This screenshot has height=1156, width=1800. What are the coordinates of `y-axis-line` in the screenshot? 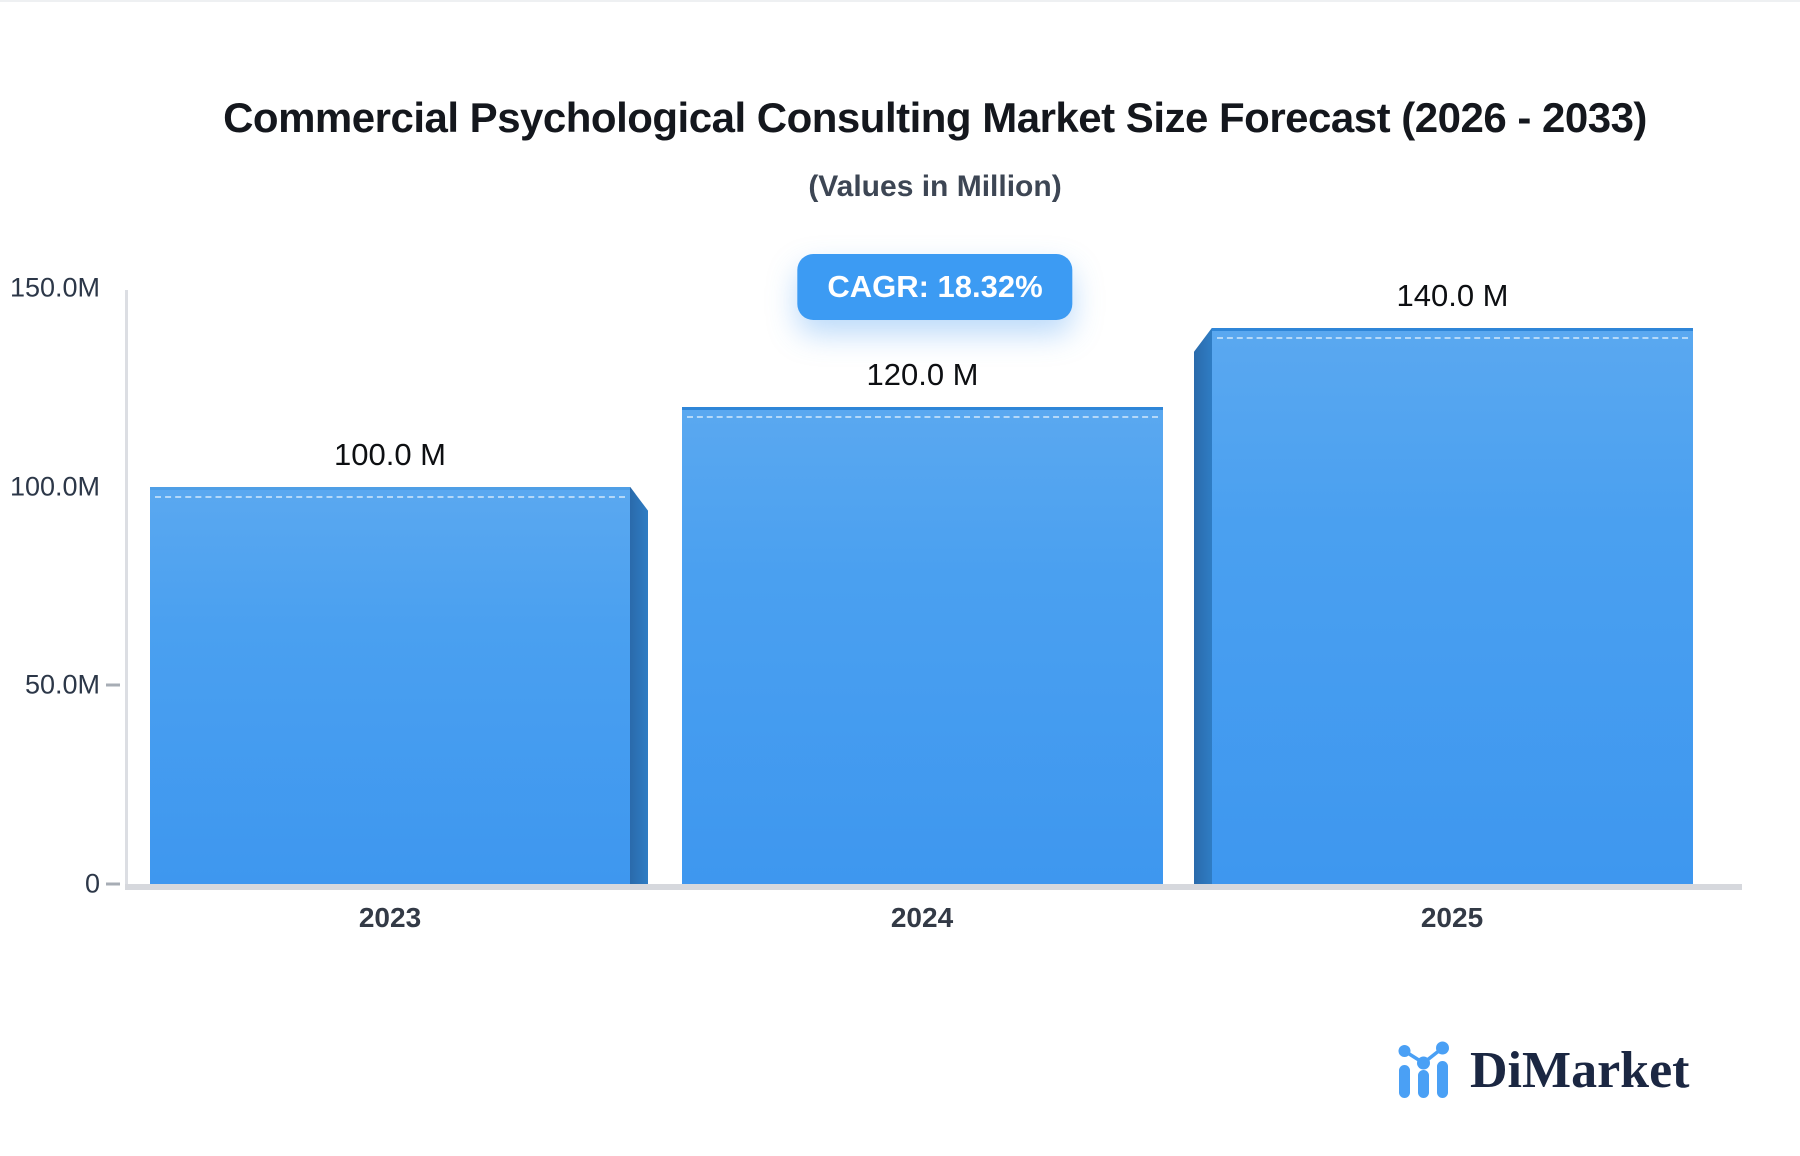 It's located at (126, 588).